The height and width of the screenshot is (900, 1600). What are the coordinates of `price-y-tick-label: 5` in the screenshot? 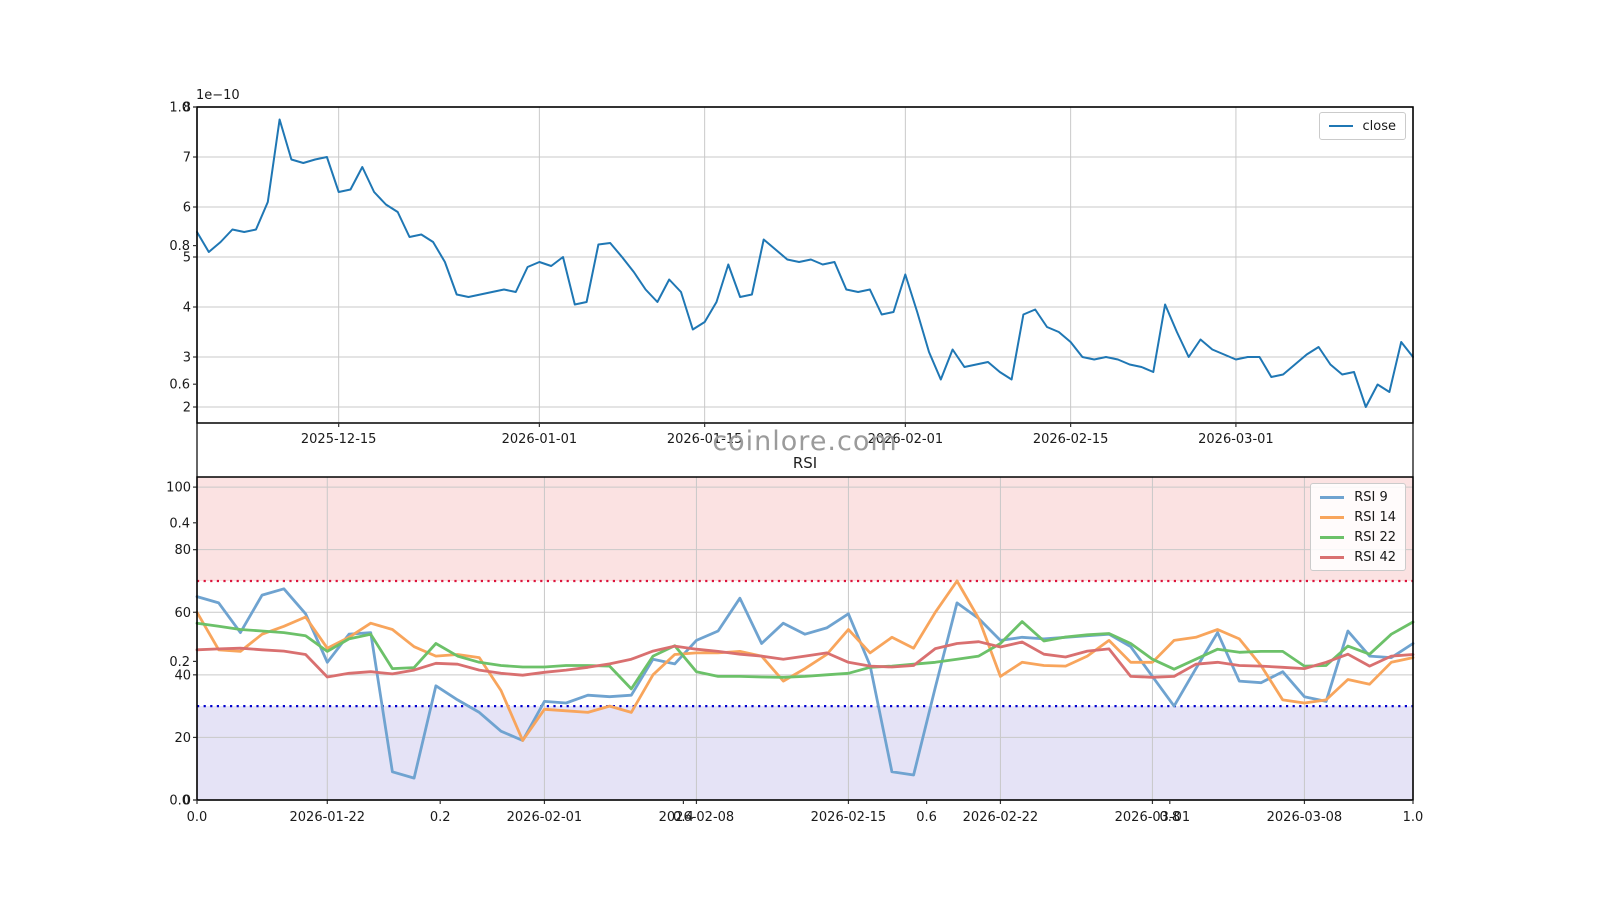 It's located at (187, 258).